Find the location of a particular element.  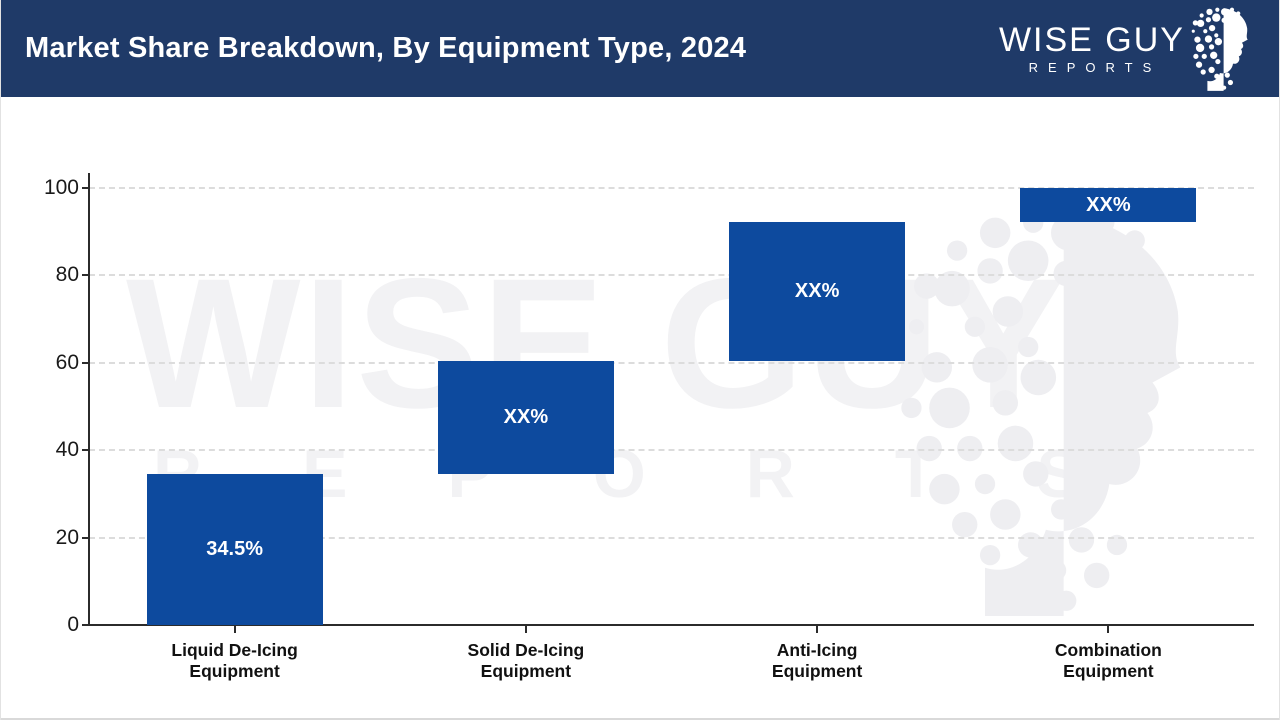

category-label: Combination Equipment is located at coordinates (1108, 661).